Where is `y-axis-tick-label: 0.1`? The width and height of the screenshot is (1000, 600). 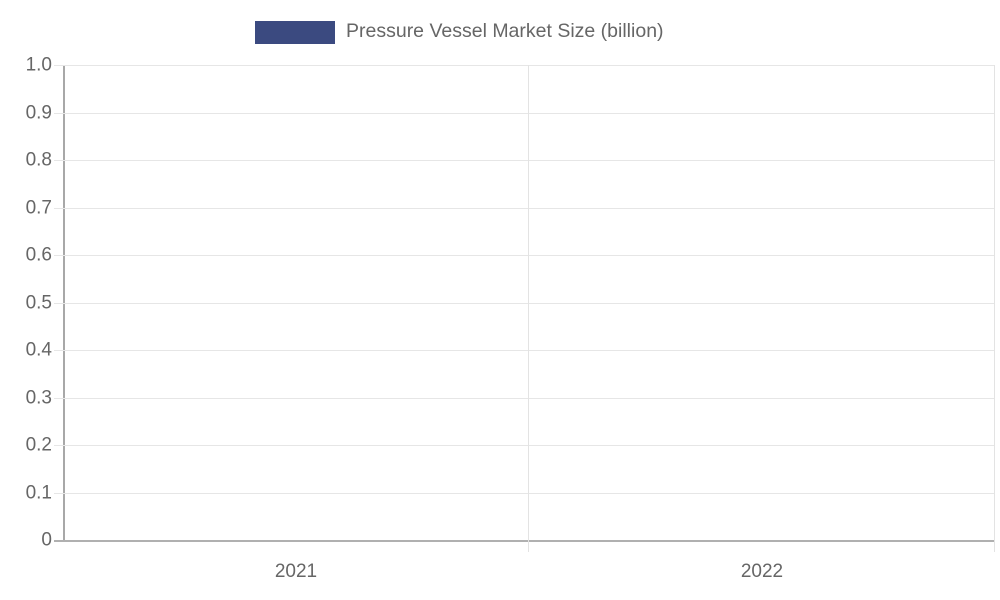
y-axis-tick-label: 0.1 is located at coordinates (38, 492).